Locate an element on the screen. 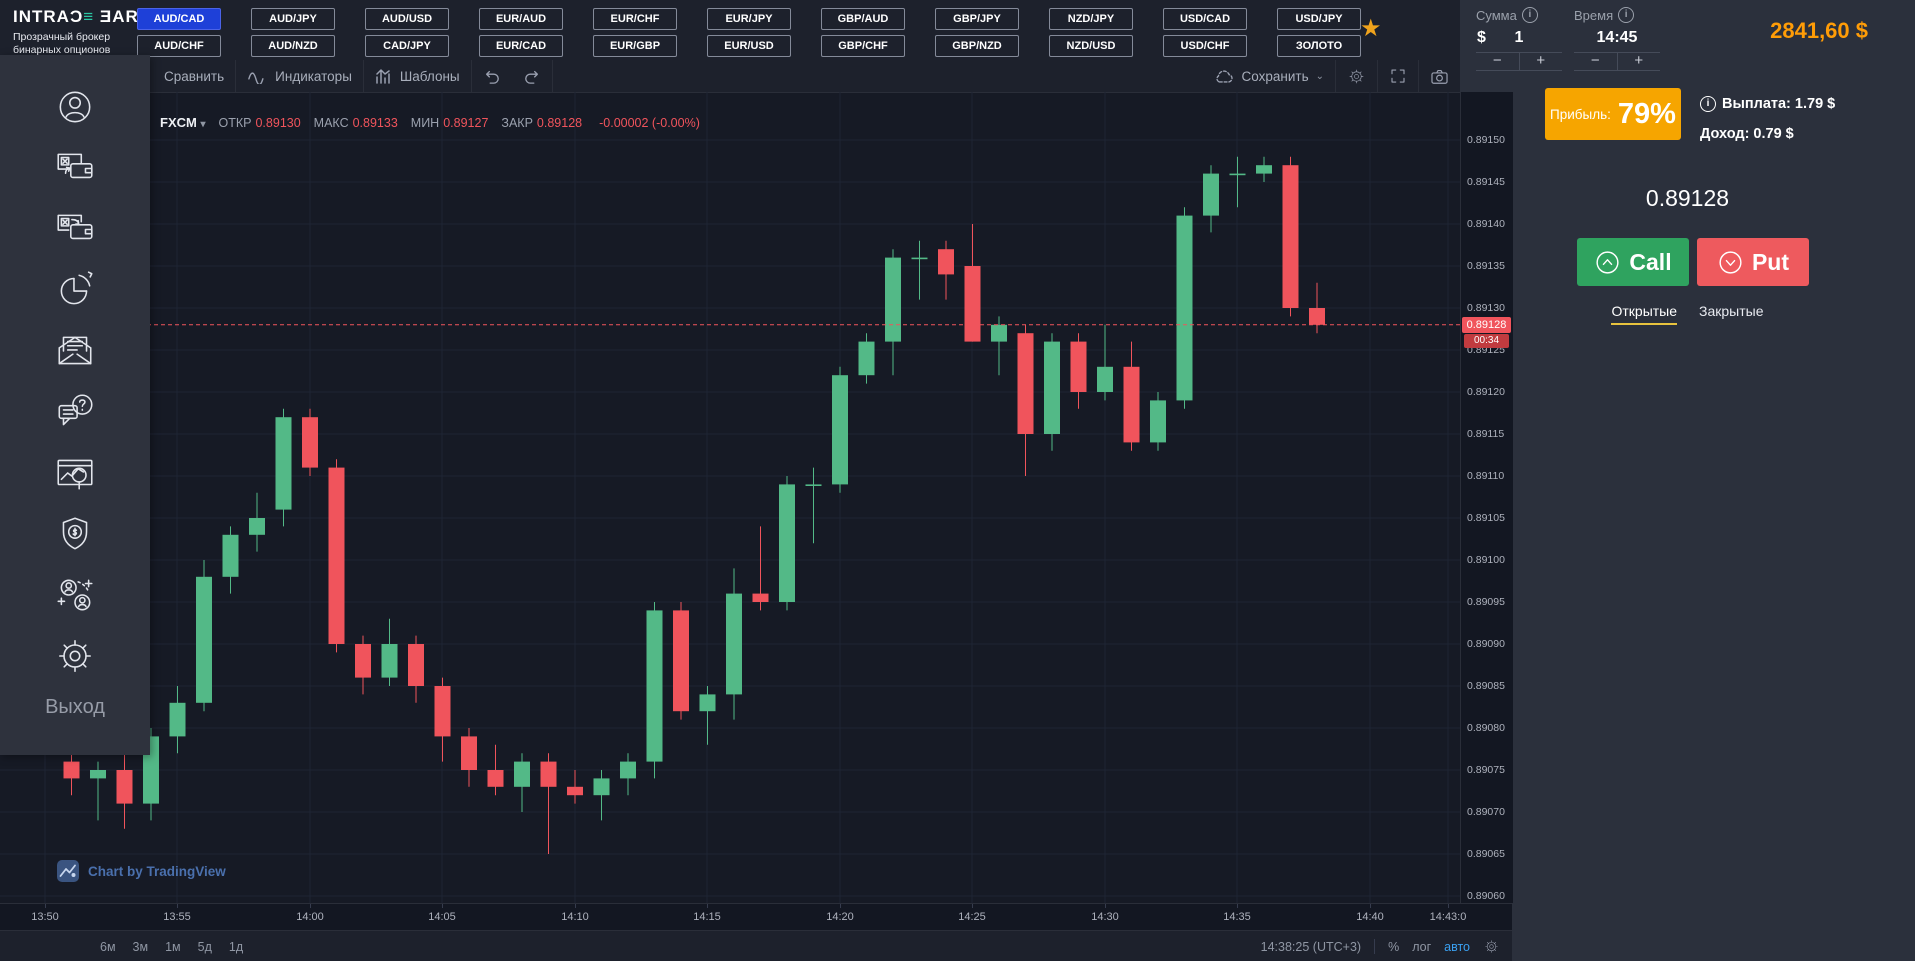 The height and width of the screenshot is (961, 1915). price-axis-label: 0.89140 is located at coordinates (1486, 223).